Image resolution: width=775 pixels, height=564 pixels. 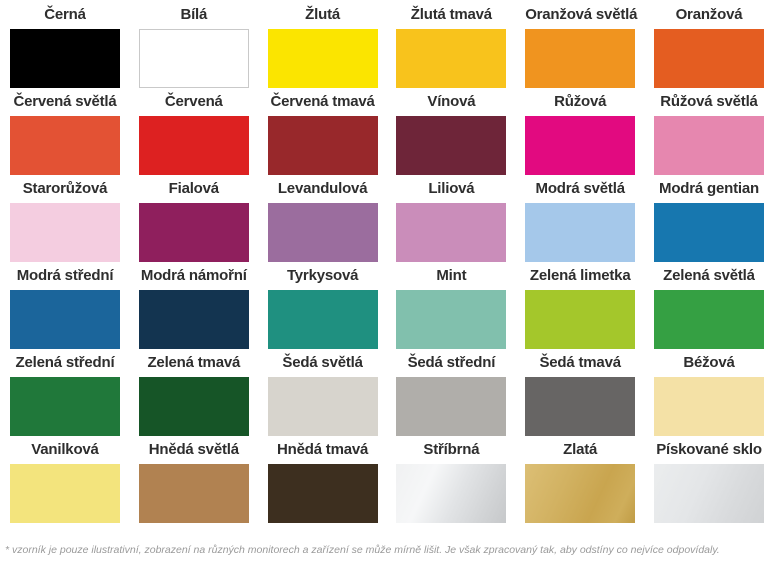 What do you see at coordinates (580, 449) in the screenshot?
I see `color-label: Zlatá` at bounding box center [580, 449].